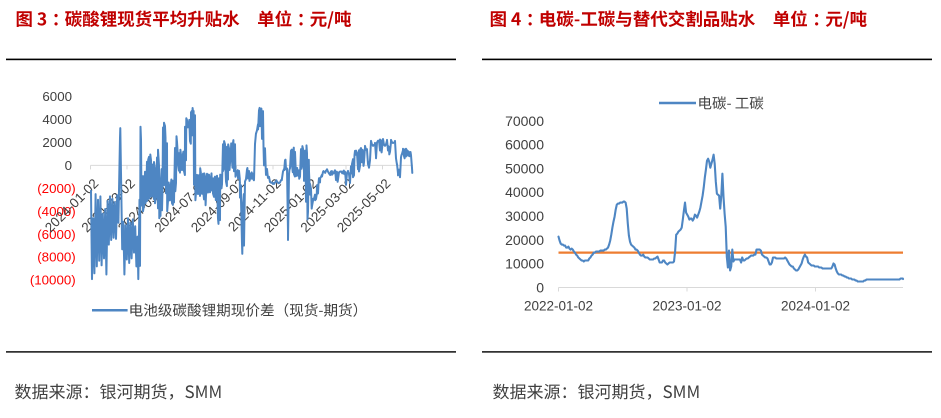 The width and height of the screenshot is (941, 418). I want to click on svg-text: 2022-01-02, so click(558, 305).